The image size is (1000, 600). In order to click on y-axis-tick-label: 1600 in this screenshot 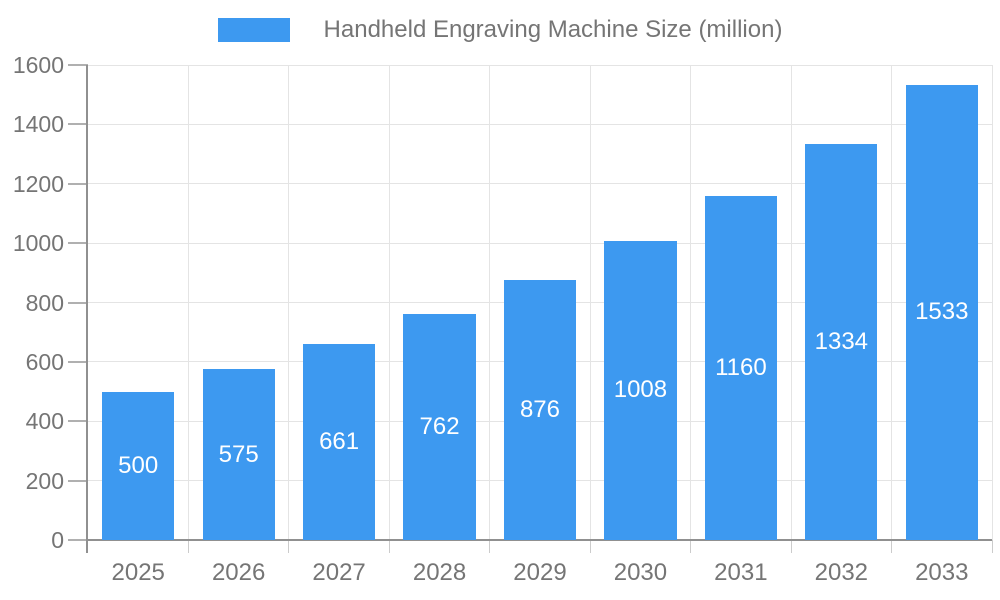, I will do `click(38, 65)`.